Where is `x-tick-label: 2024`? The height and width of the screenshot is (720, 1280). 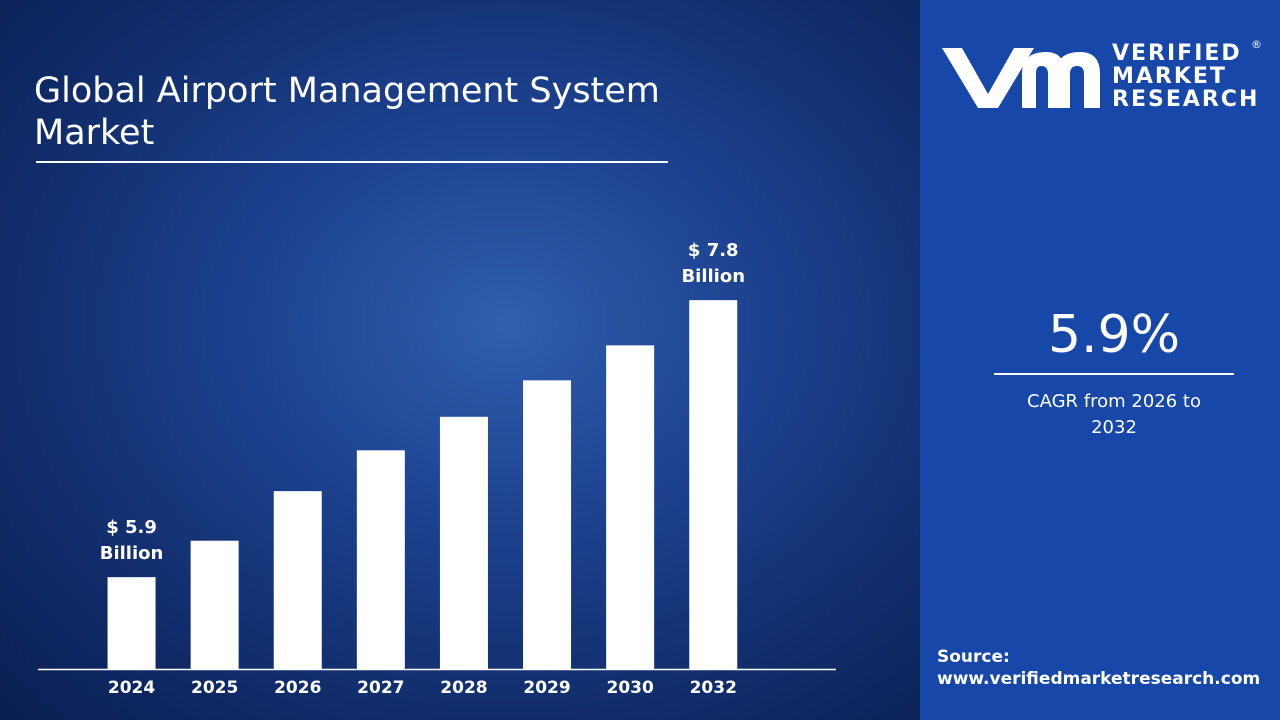
x-tick-label: 2024 is located at coordinates (131, 688).